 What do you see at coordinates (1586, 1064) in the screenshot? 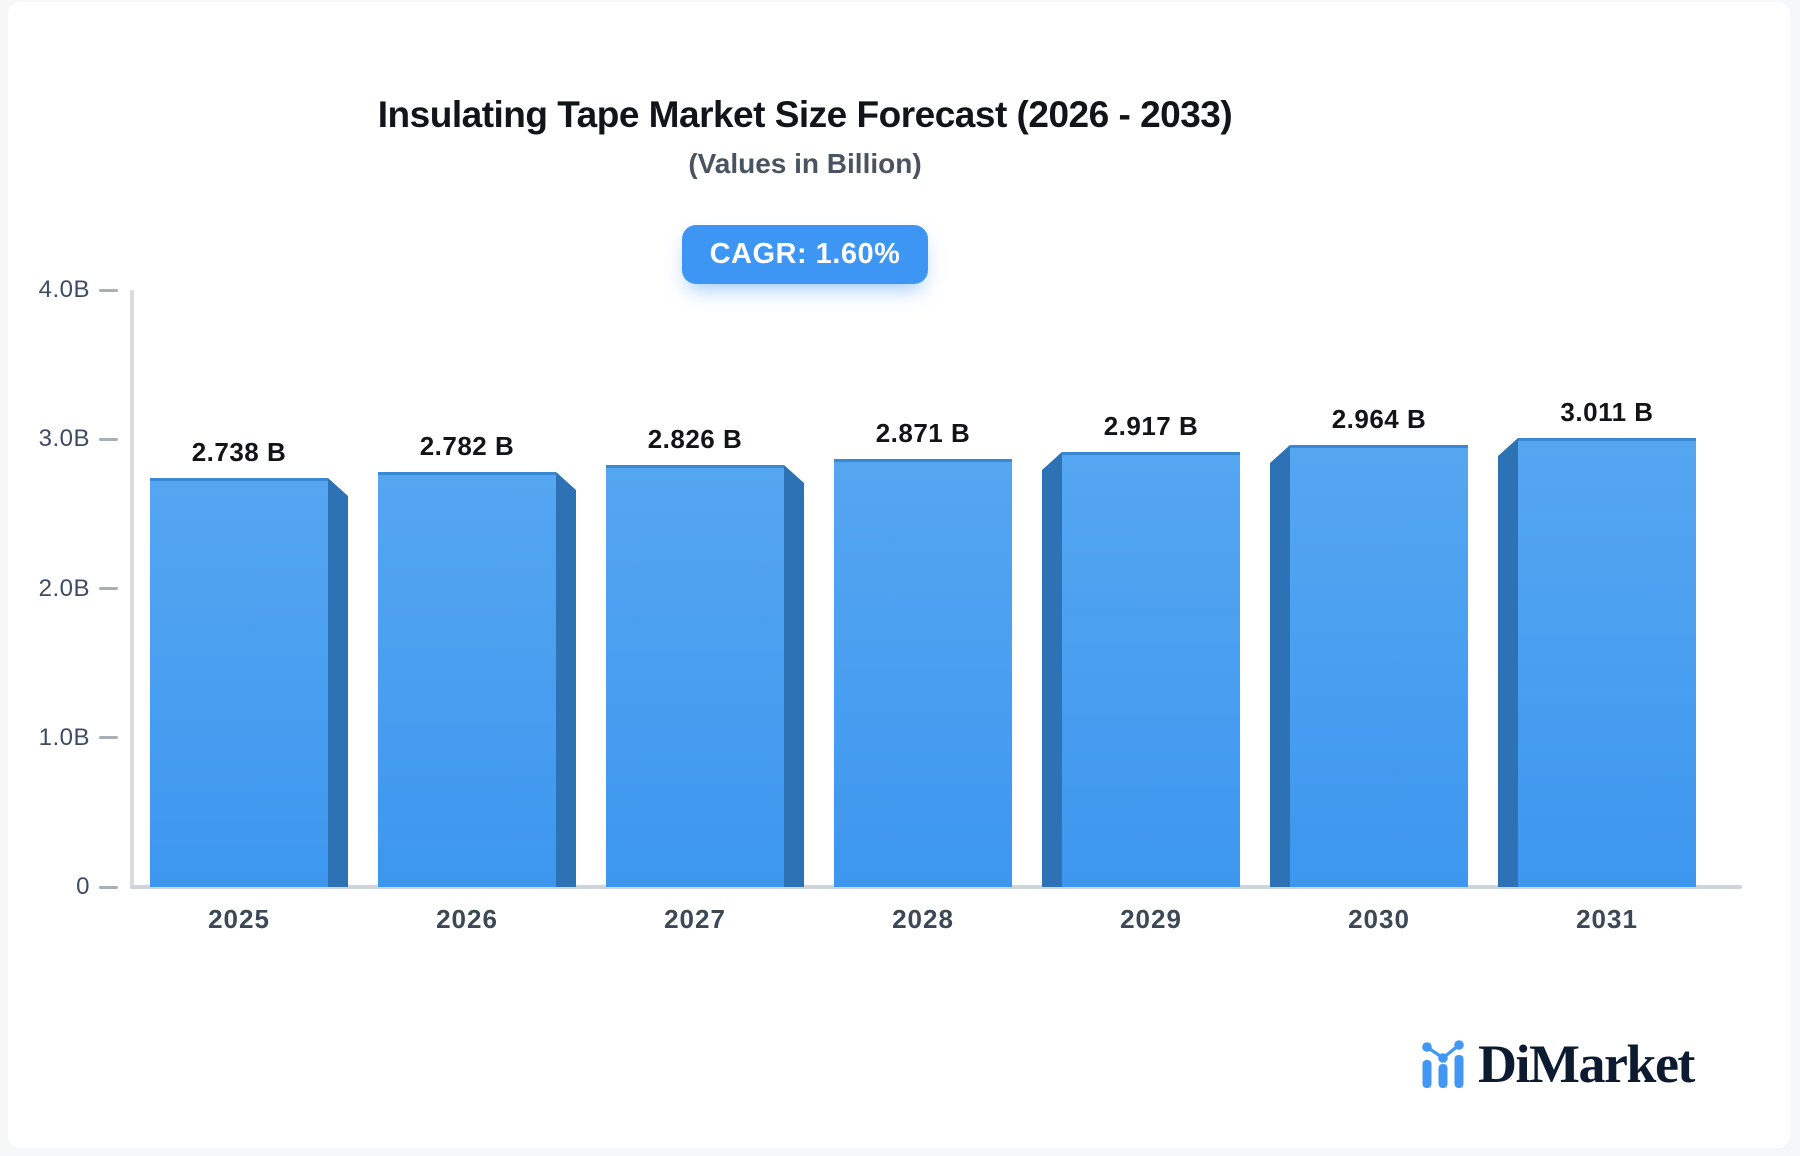
I see `logo-text: DiMarket` at bounding box center [1586, 1064].